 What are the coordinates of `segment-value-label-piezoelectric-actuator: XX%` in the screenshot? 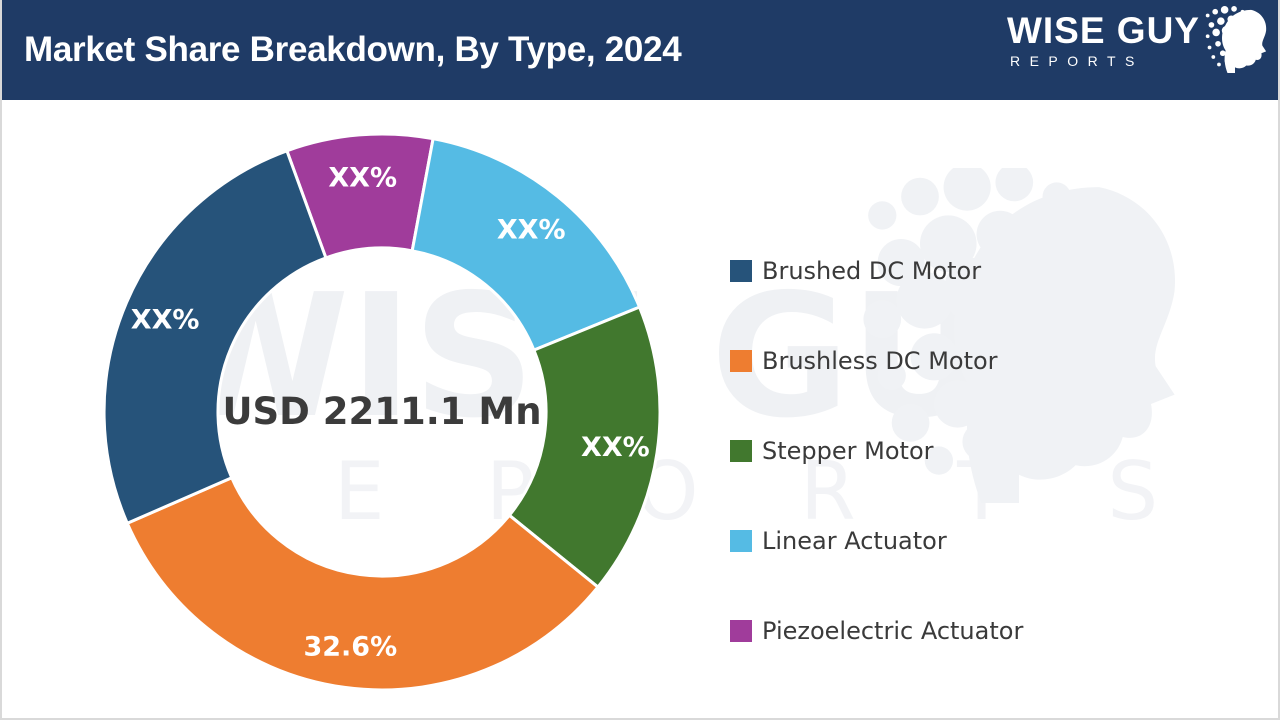 It's located at (362, 177).